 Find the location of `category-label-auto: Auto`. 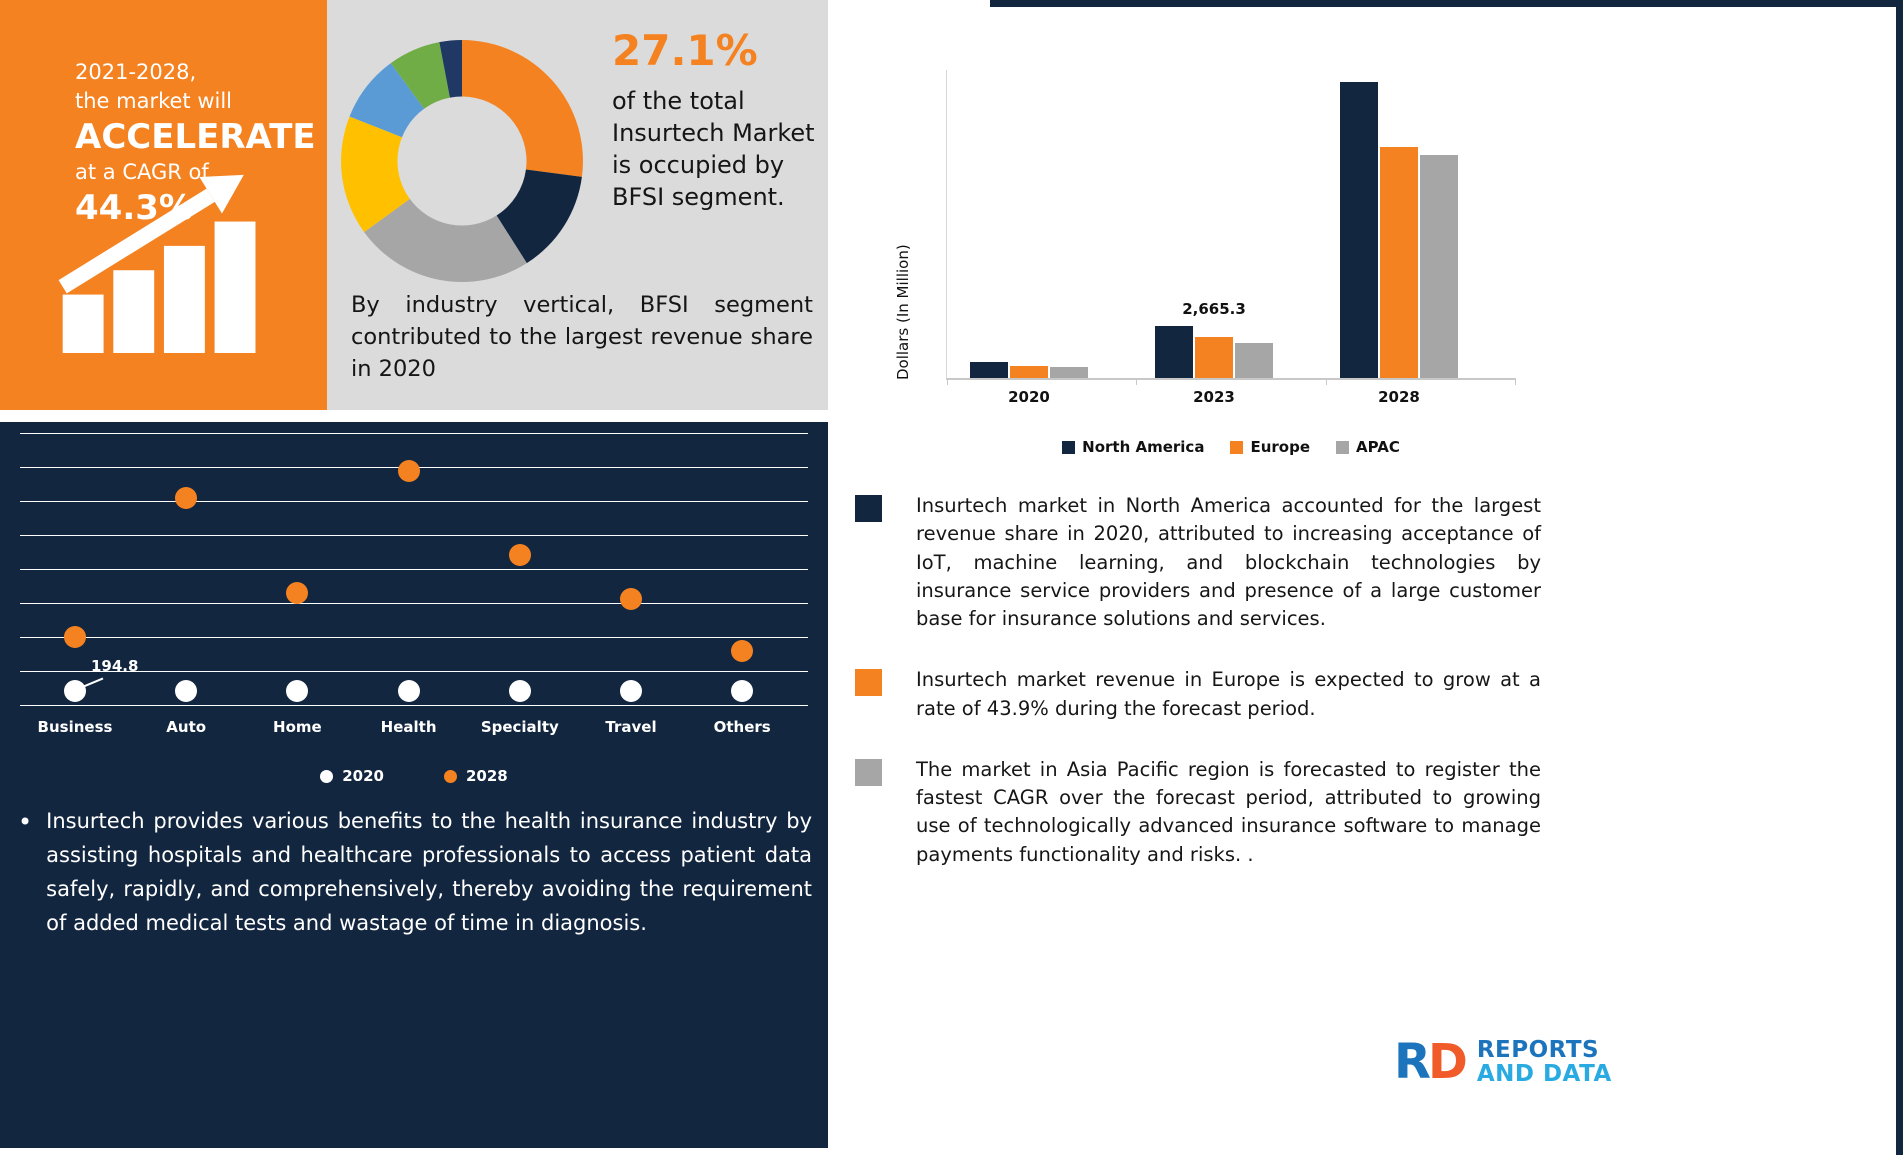

category-label-auto: Auto is located at coordinates (186, 727).